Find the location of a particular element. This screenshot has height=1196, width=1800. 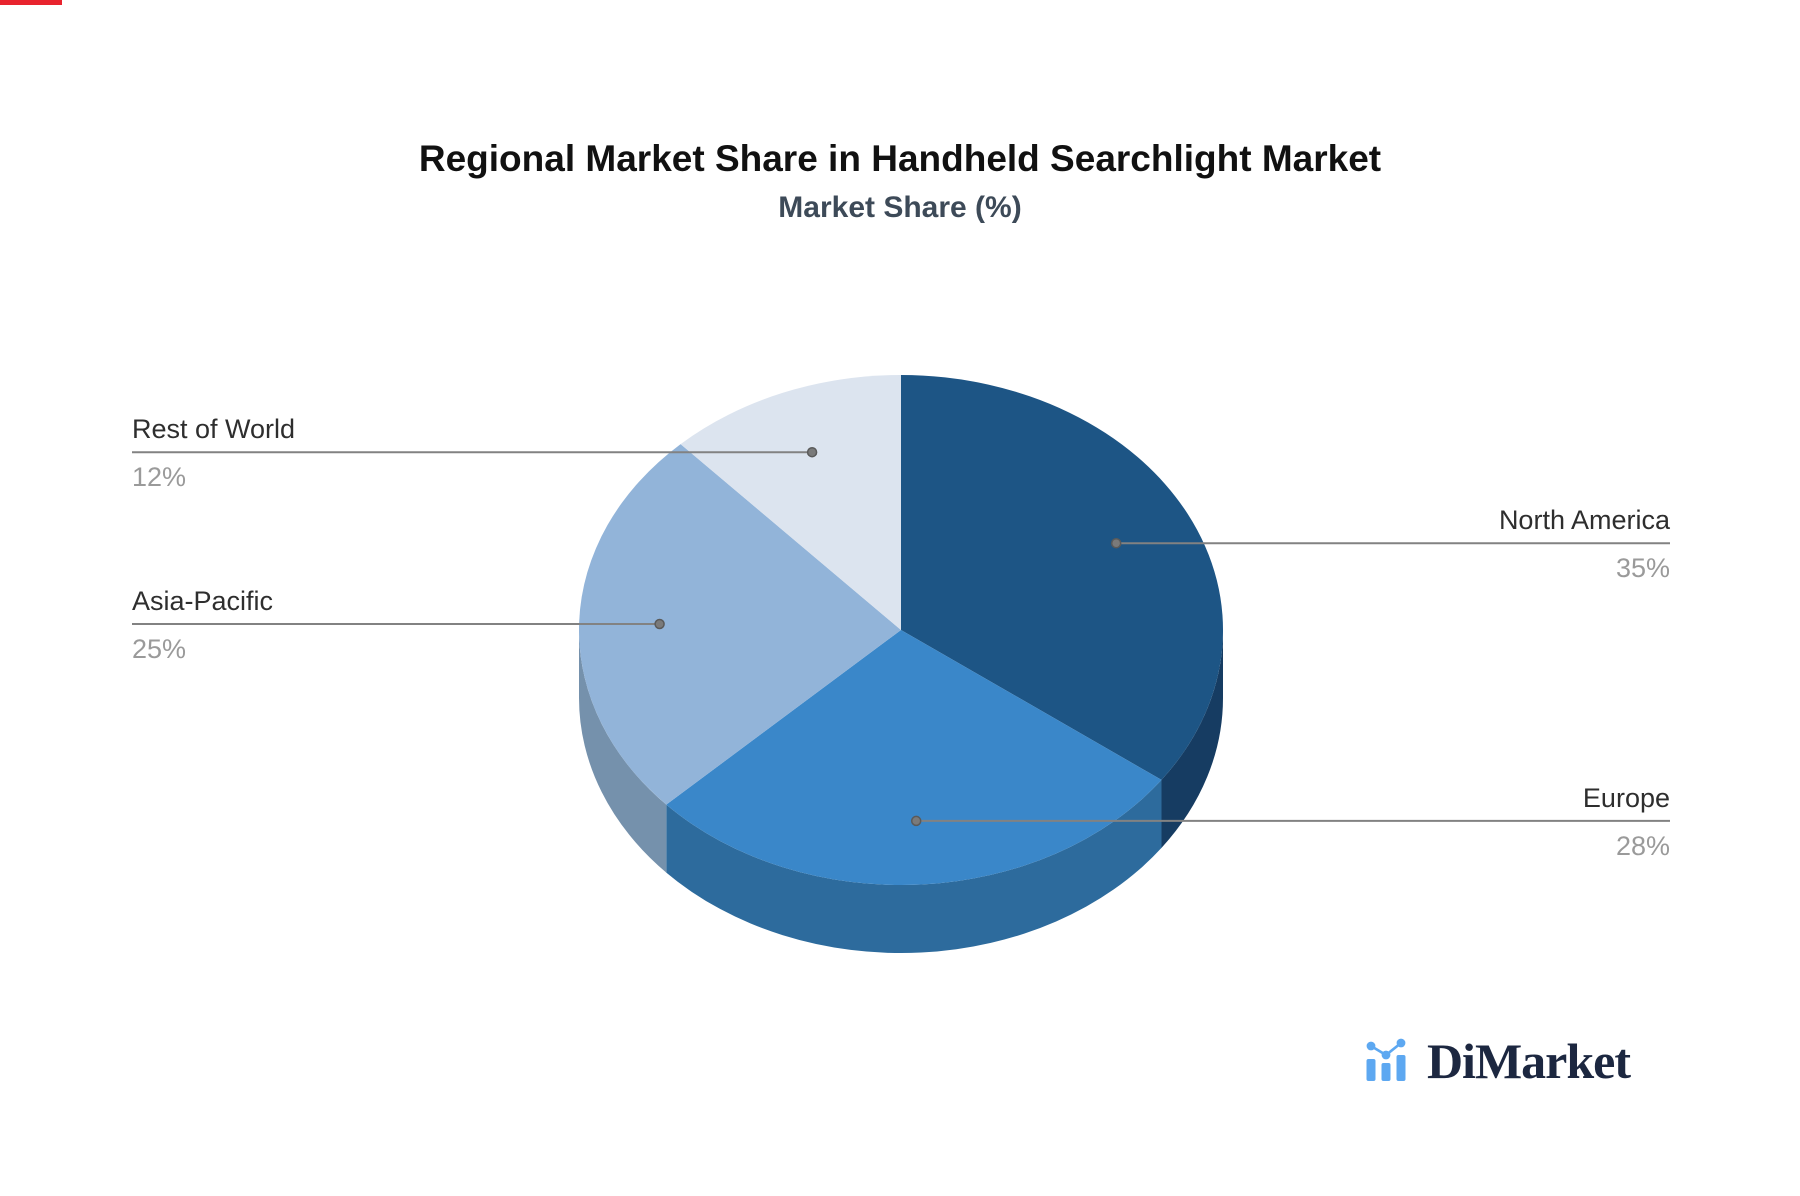

callout-label-asia-pacific: Asia-Pacific is located at coordinates (203, 600).